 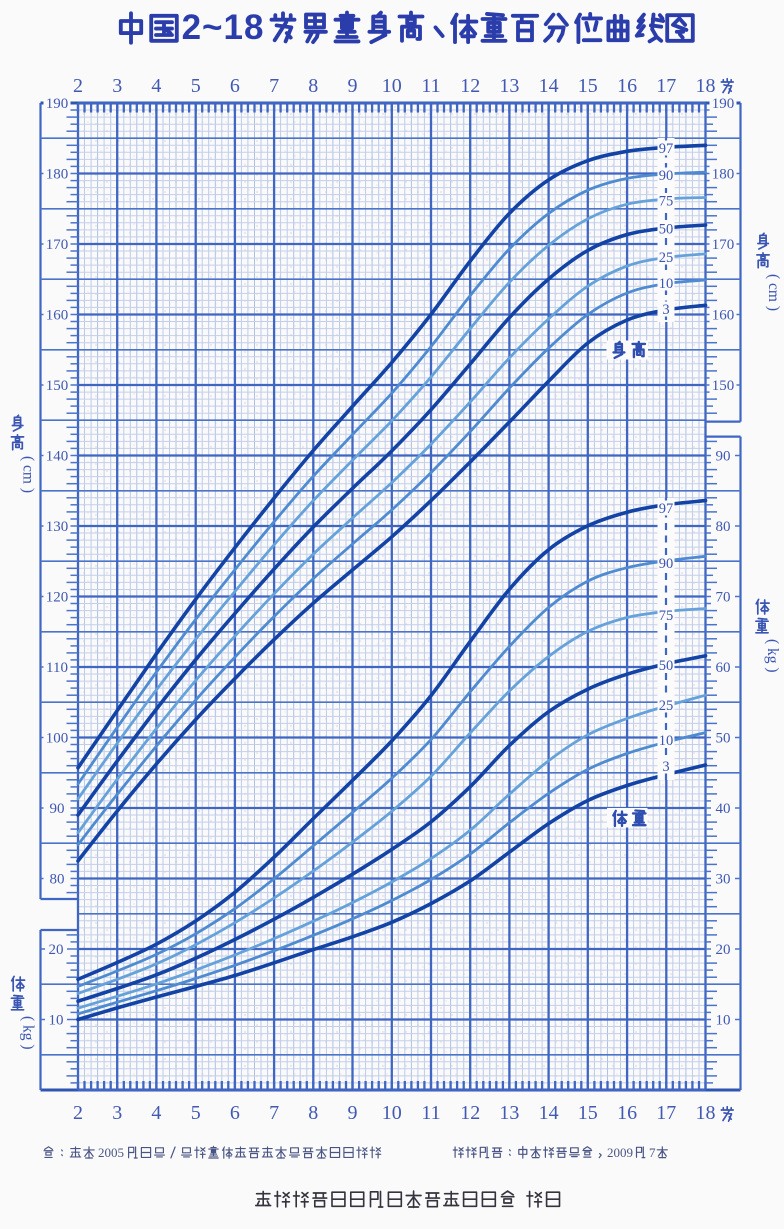 What do you see at coordinates (57, 457) in the screenshot?
I see `svg-text: 140` at bounding box center [57, 457].